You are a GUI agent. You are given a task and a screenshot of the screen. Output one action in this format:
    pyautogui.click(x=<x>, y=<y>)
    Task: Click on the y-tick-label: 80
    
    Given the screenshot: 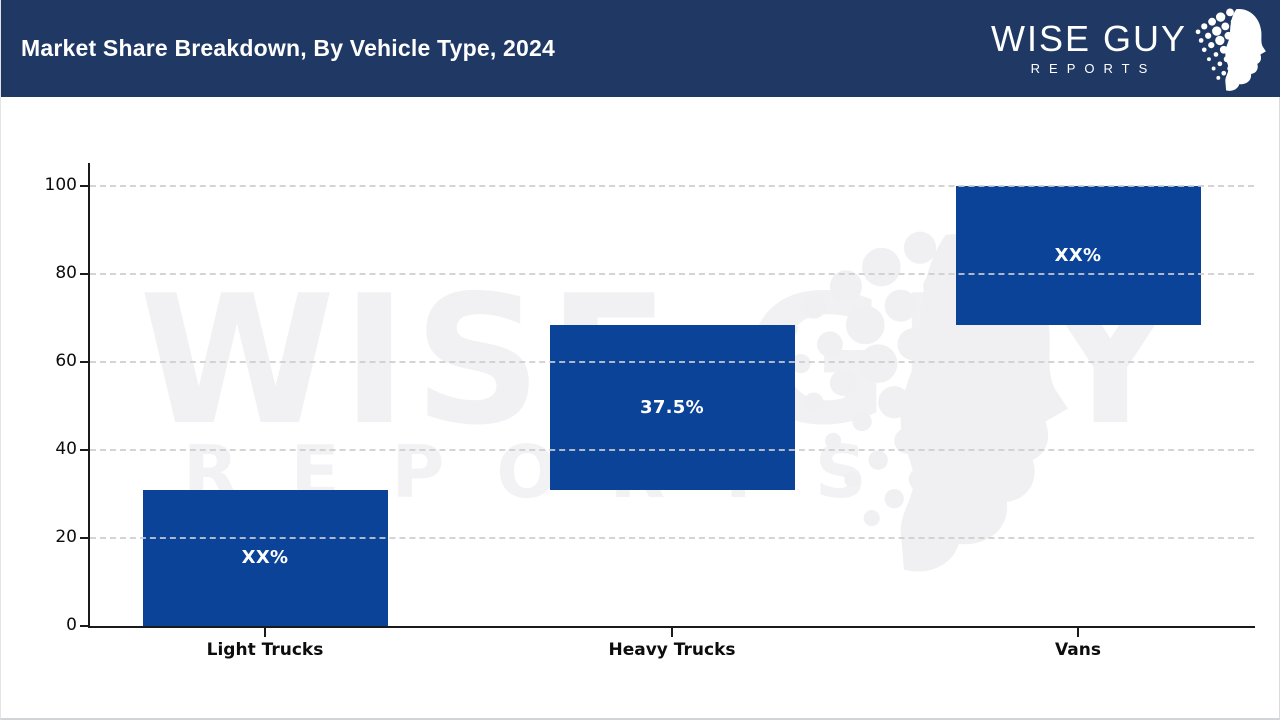 What is the action you would take?
    pyautogui.click(x=66, y=273)
    